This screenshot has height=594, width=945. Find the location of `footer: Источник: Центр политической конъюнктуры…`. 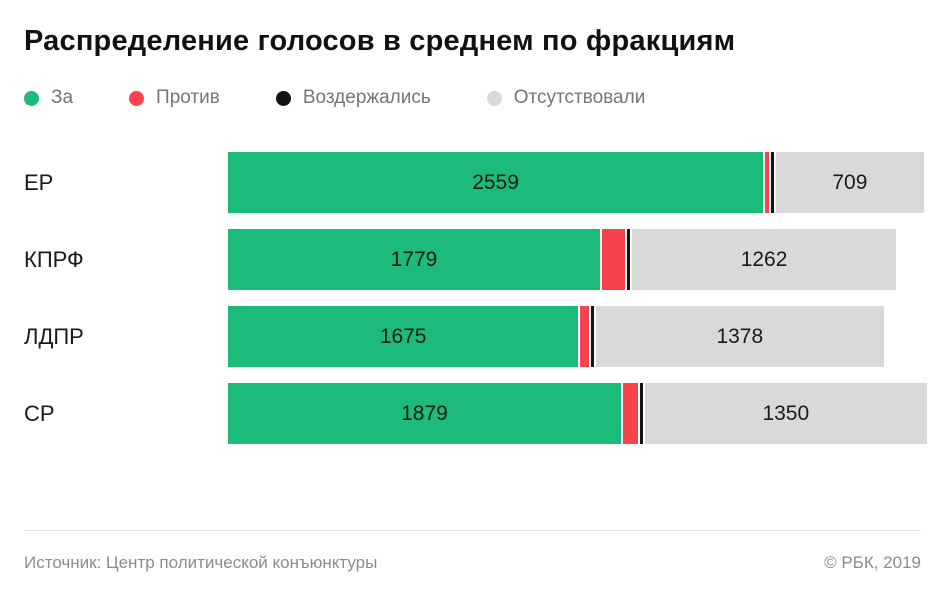

footer: Источник: Центр политической конъюнктуры… is located at coordinates (472, 562).